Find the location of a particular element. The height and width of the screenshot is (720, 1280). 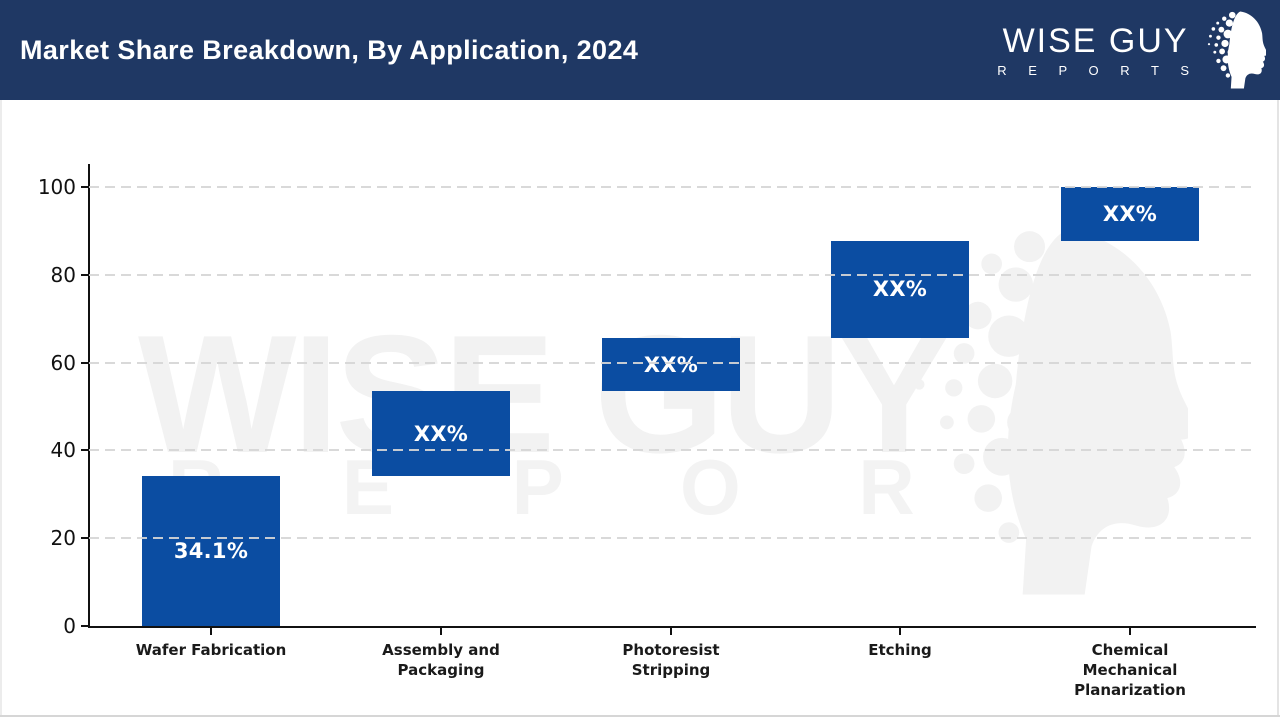

bar-value-label-chemical-mechanical-planarization: XX% is located at coordinates (1130, 213).